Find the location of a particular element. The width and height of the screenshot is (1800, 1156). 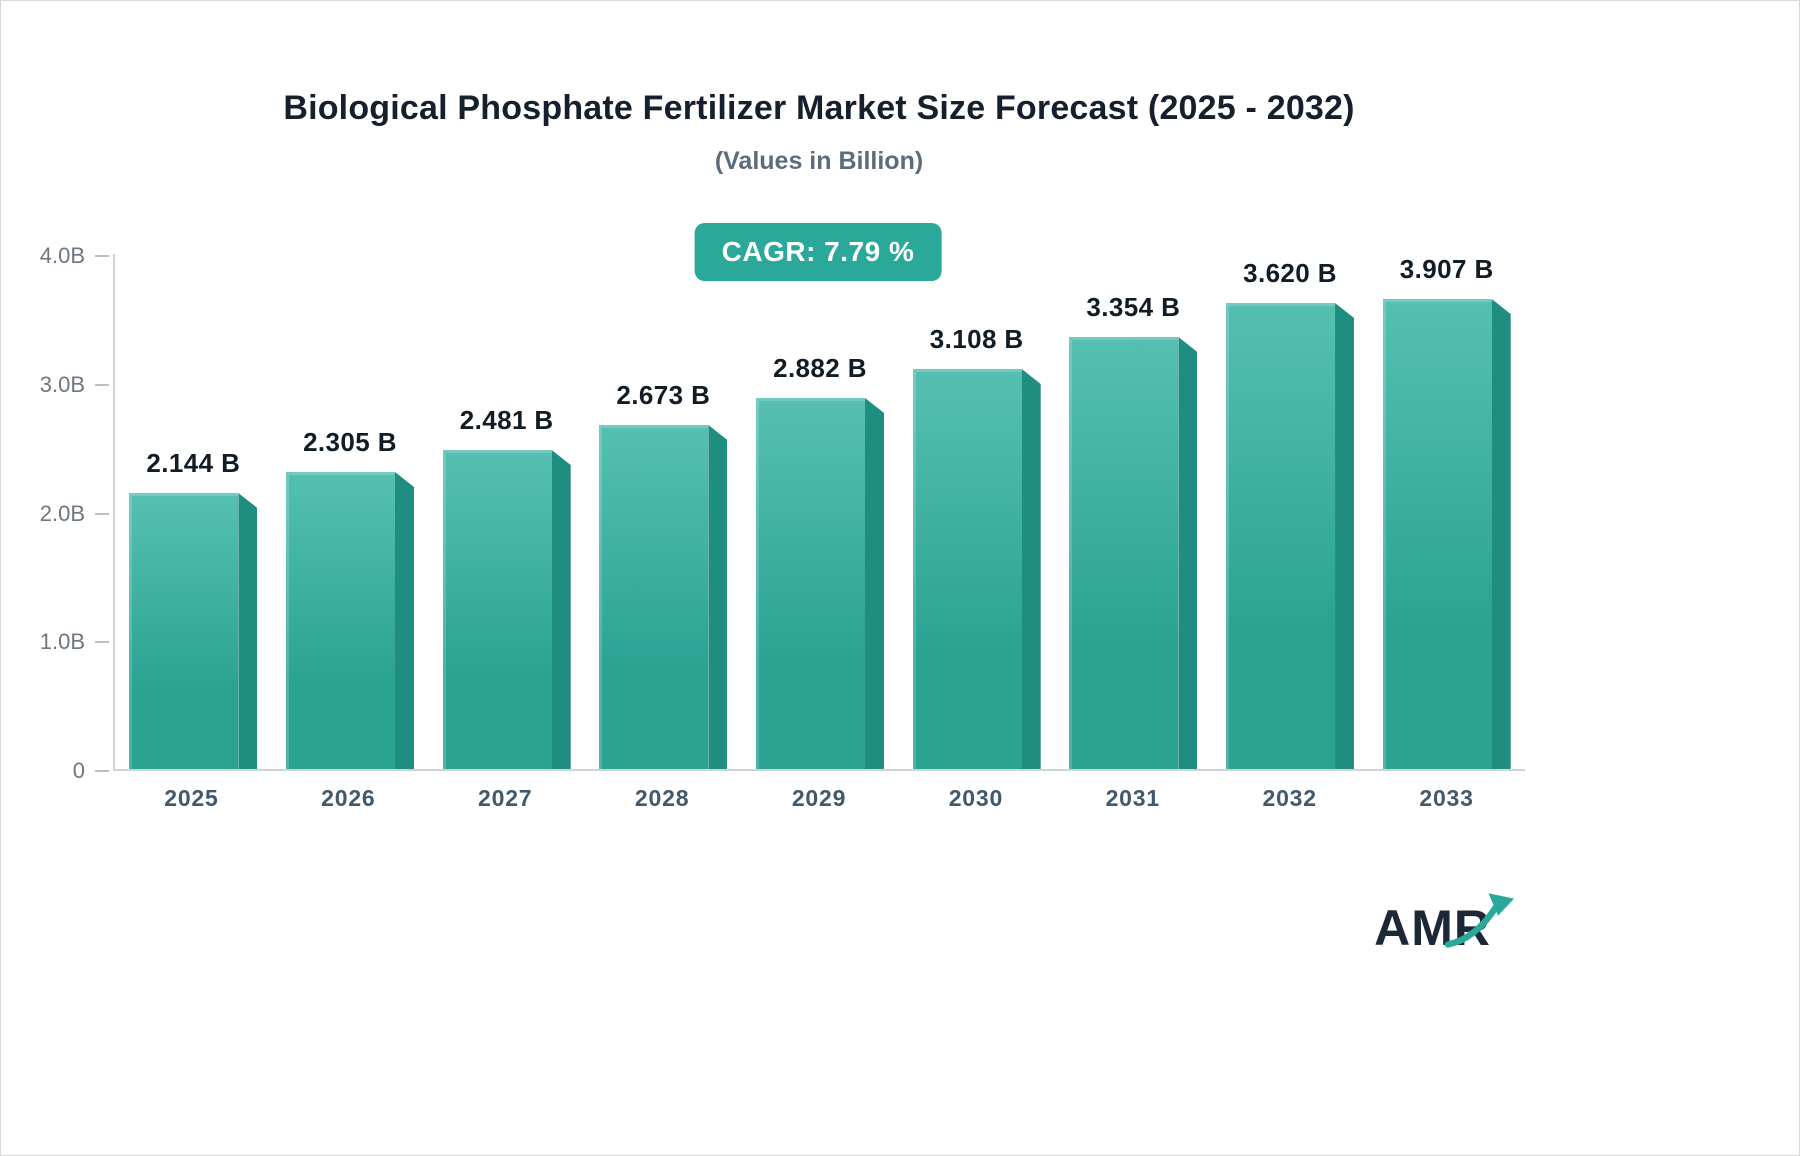

y-axis: 0 1.0B 2.0B 3.0B 4.0B is located at coordinates (57, 513).